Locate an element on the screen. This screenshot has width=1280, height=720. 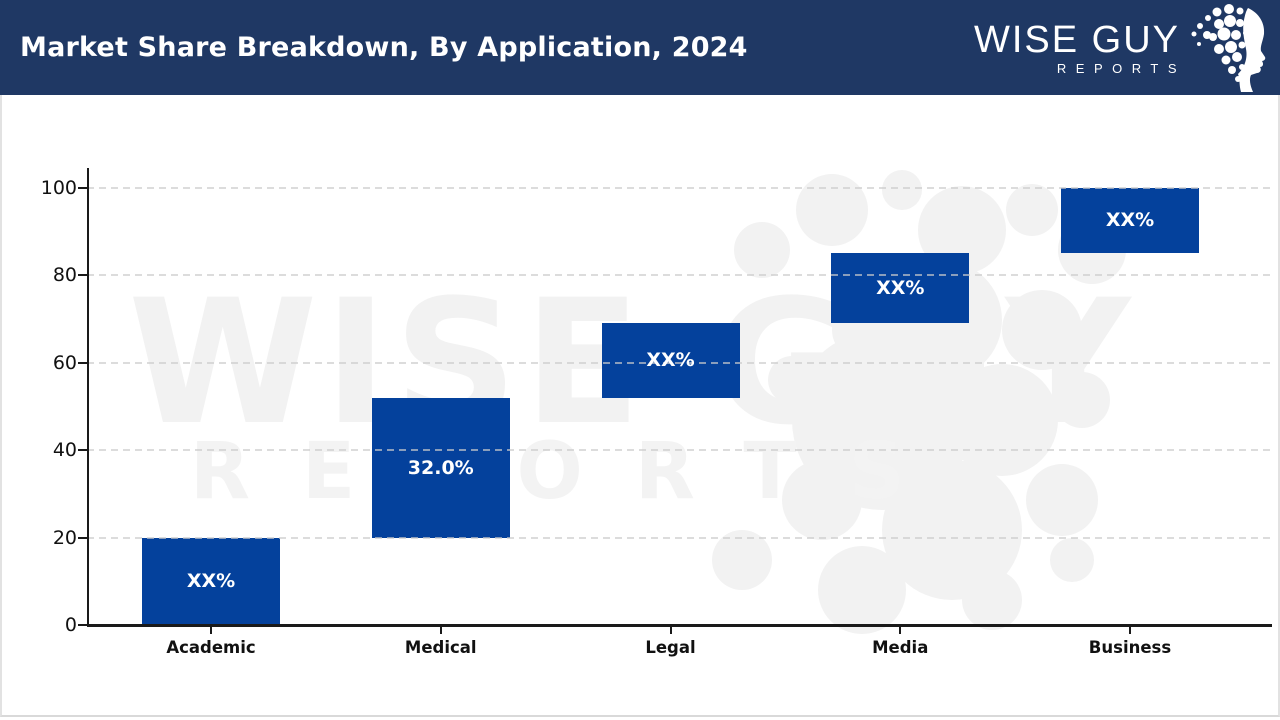
logo-head-icon is located at coordinates (1228, 47).